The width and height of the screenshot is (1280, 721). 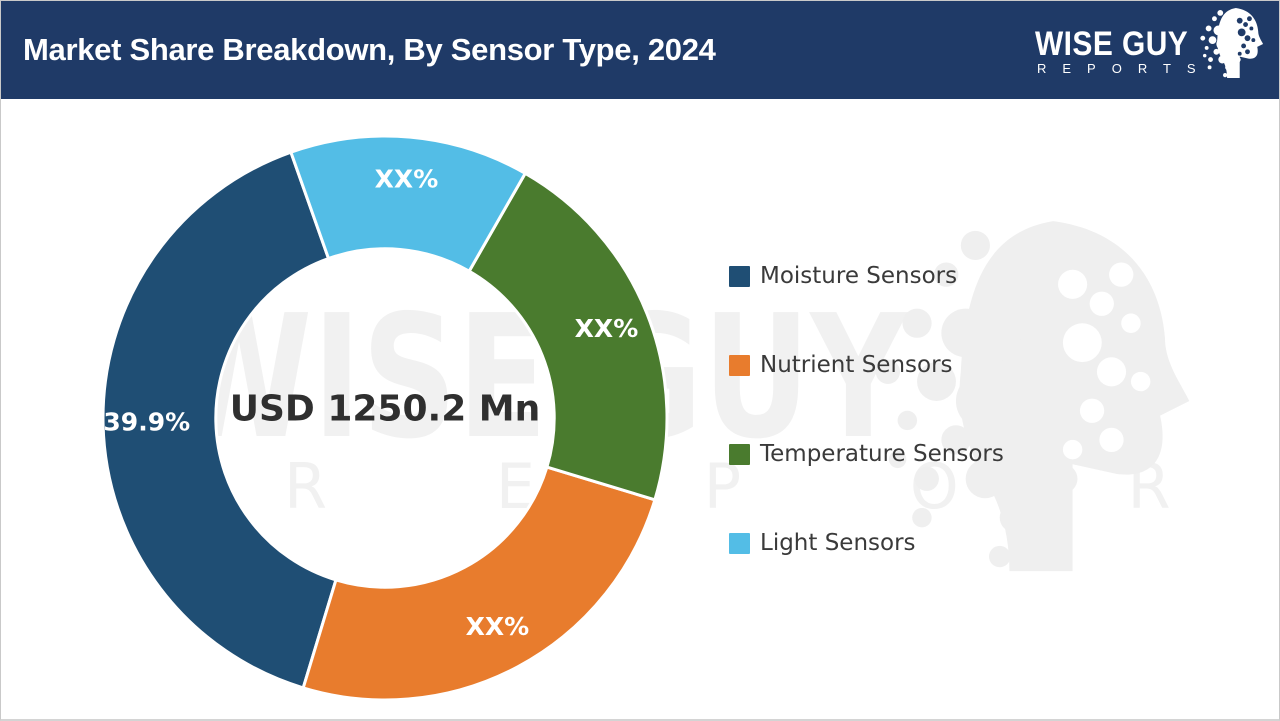 I want to click on chart-center-value: USD 1250.2 Mn, so click(x=385, y=409).